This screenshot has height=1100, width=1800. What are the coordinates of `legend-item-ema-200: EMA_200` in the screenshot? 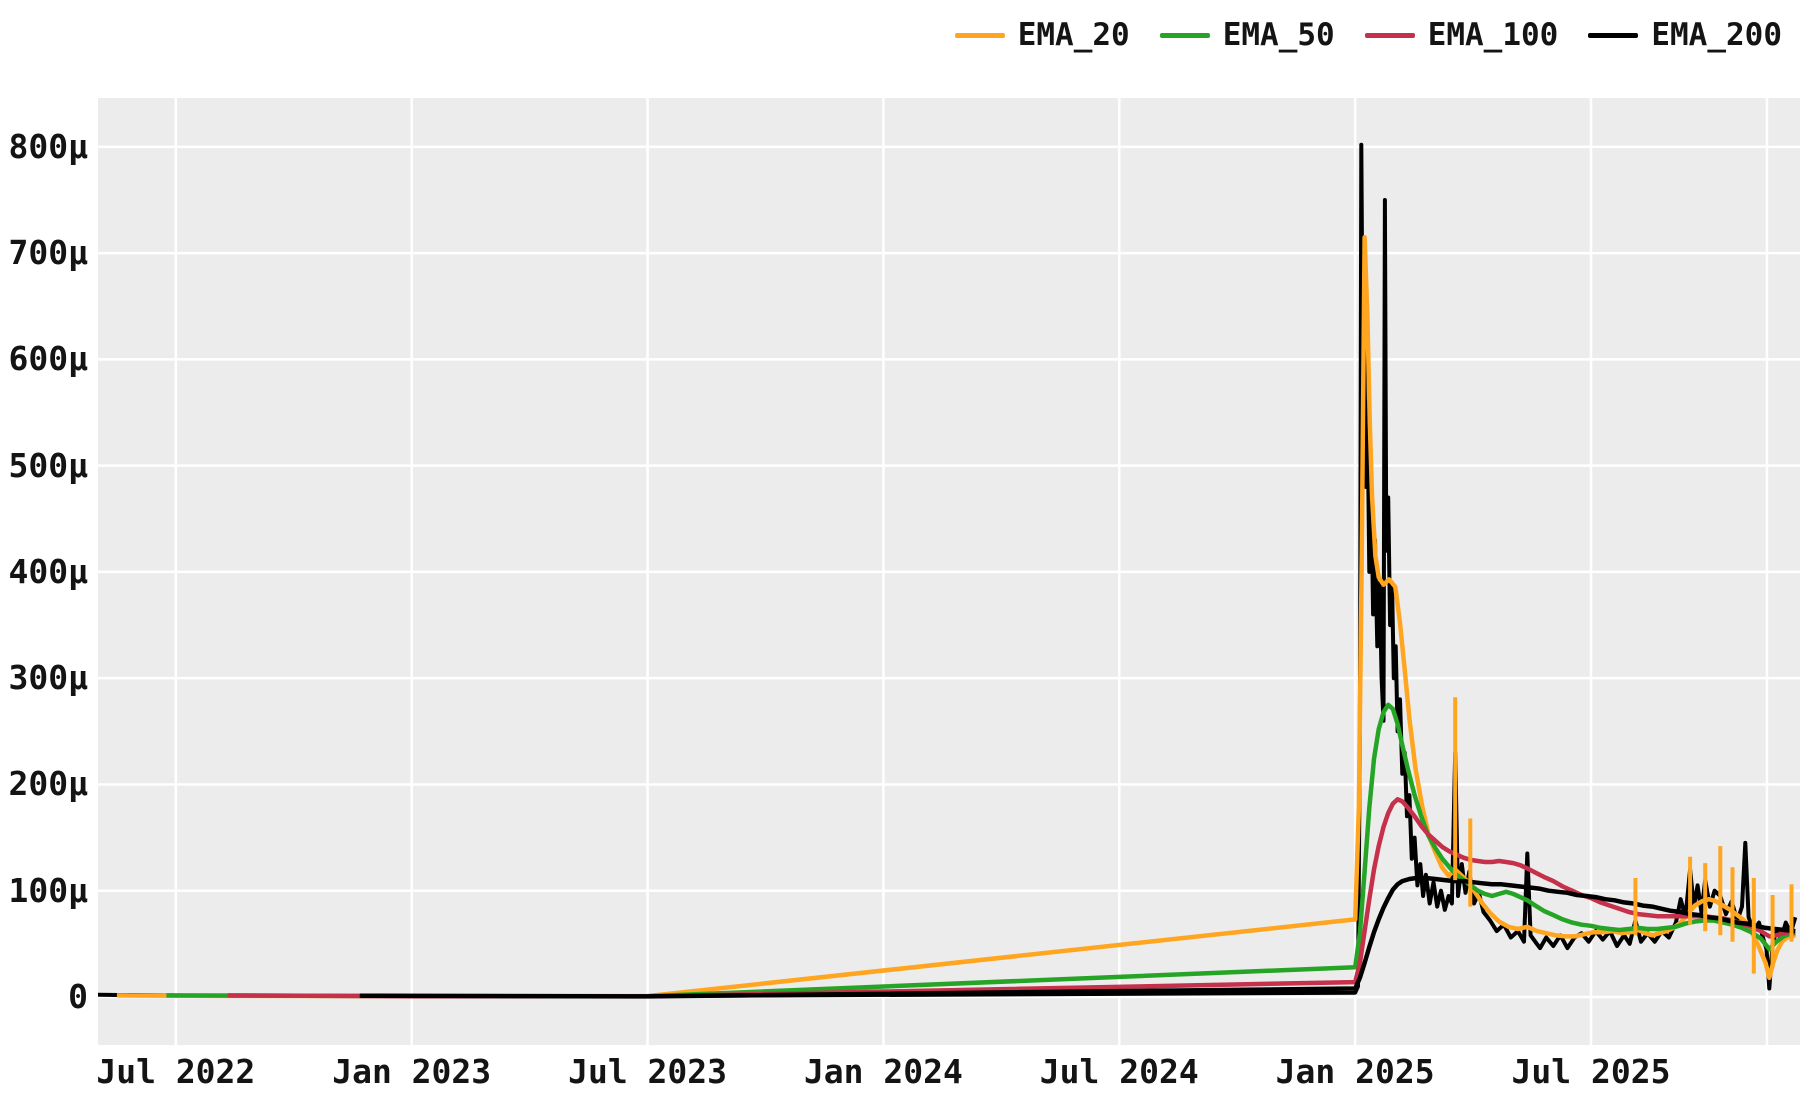 It's located at (1685, 35).